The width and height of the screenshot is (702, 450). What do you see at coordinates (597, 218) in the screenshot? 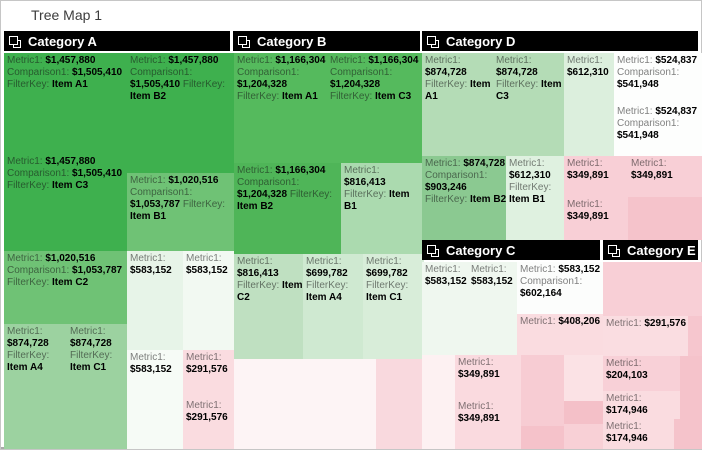
I see `treemap-cell-d-9: Metric1: $349,891` at bounding box center [597, 218].